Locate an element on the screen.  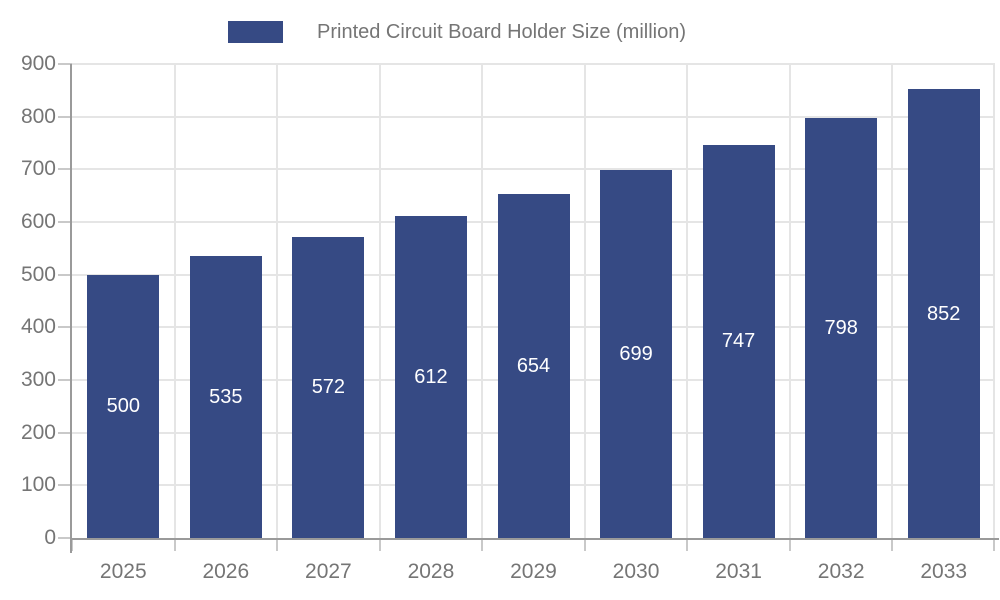
y-tick-label: 100 is located at coordinates (38, 485).